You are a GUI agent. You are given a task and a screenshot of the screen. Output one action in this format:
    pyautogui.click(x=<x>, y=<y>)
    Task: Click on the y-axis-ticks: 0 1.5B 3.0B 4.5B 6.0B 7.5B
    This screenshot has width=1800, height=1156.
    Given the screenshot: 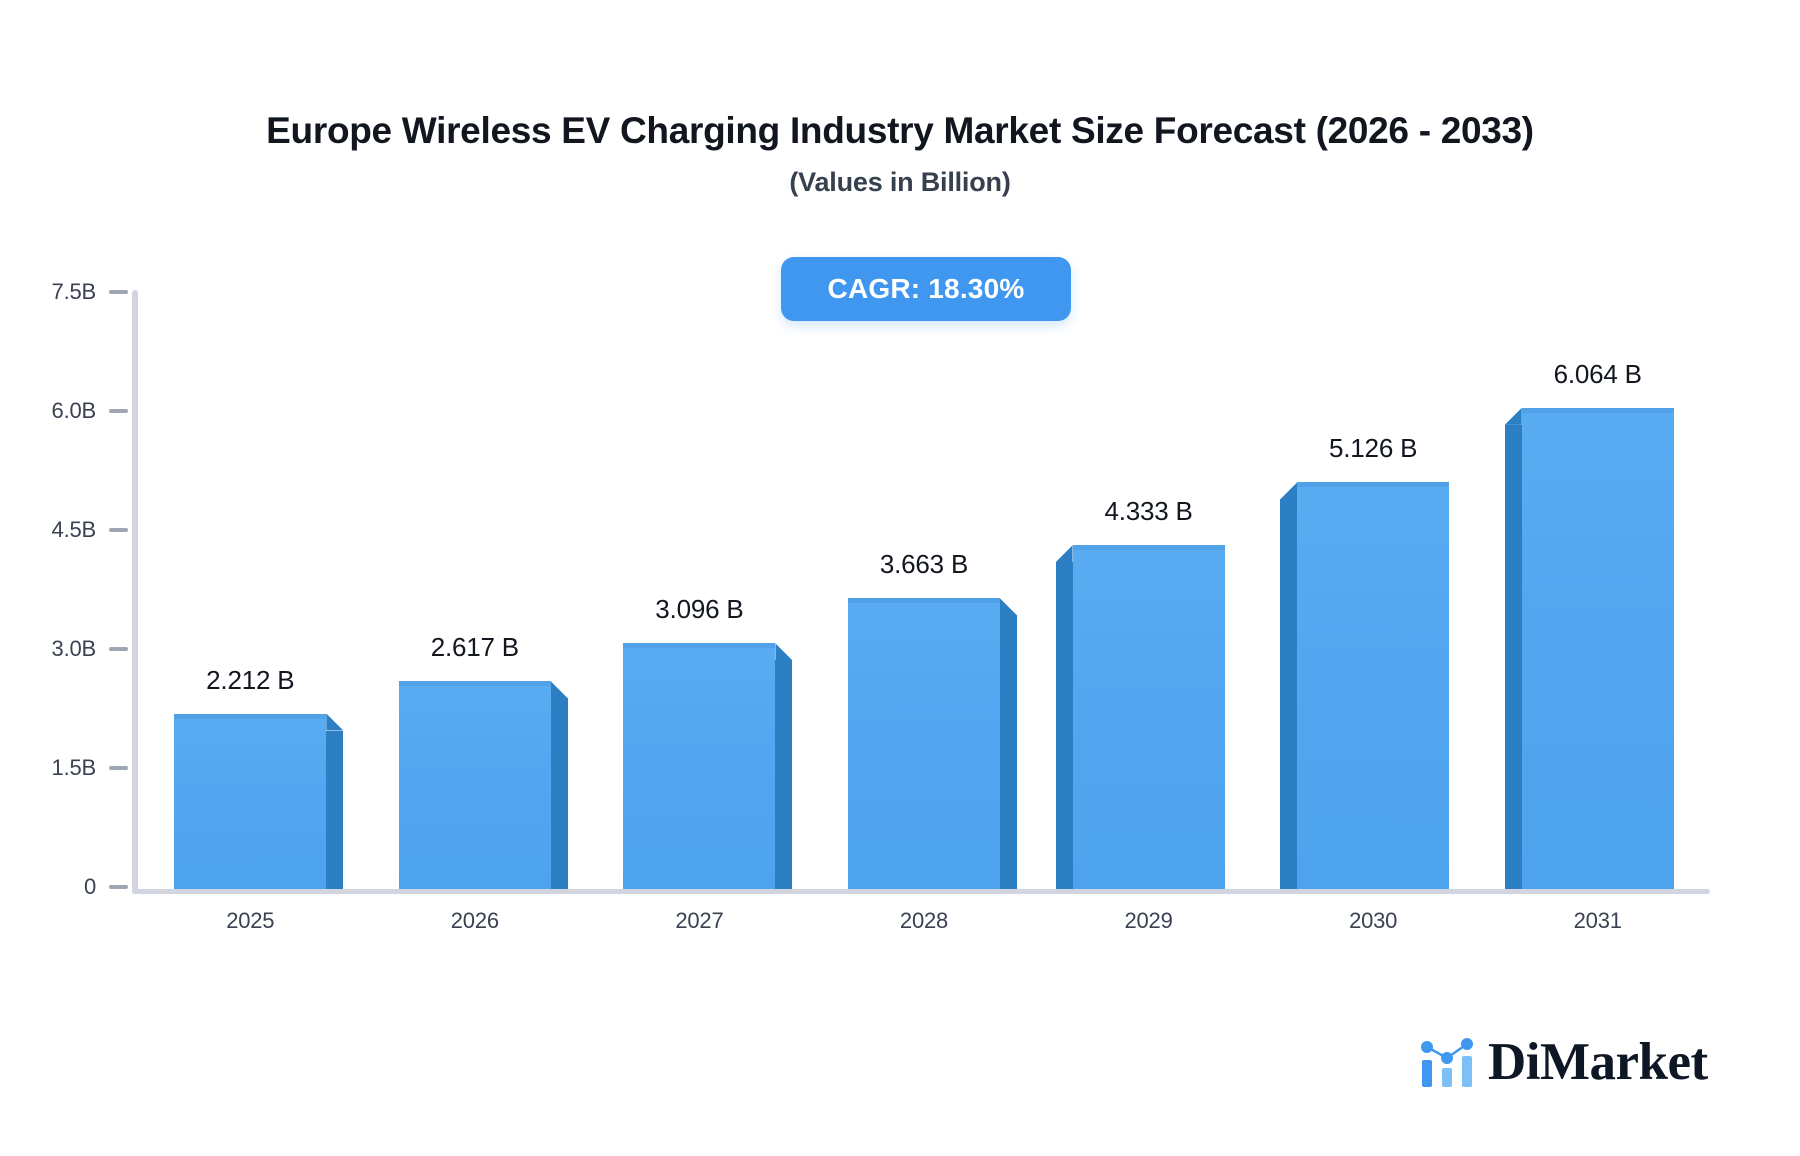 What is the action you would take?
    pyautogui.click(x=64, y=578)
    